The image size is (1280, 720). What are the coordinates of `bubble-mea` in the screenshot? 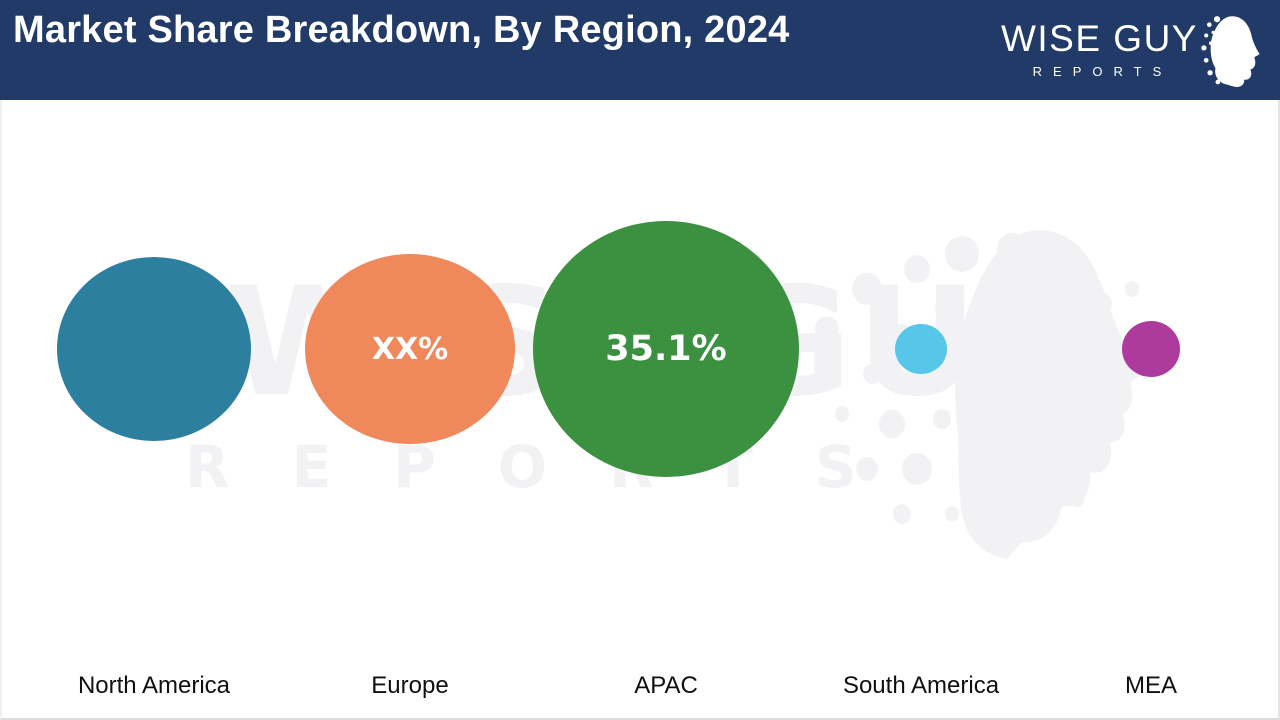 It's located at (1151, 349).